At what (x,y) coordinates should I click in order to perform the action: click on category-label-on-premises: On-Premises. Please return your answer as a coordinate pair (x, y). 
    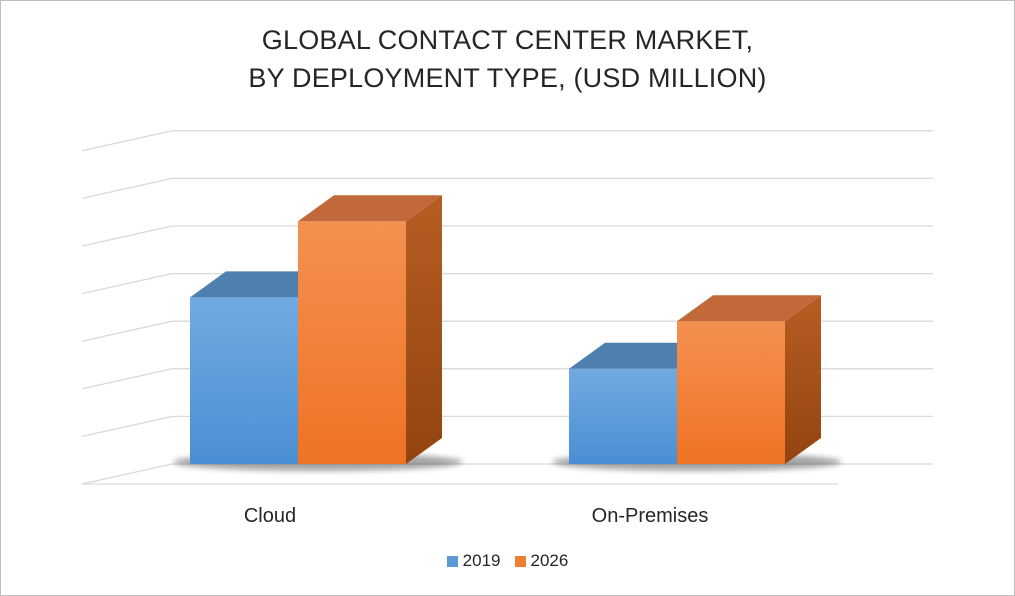
    Looking at the image, I should click on (650, 516).